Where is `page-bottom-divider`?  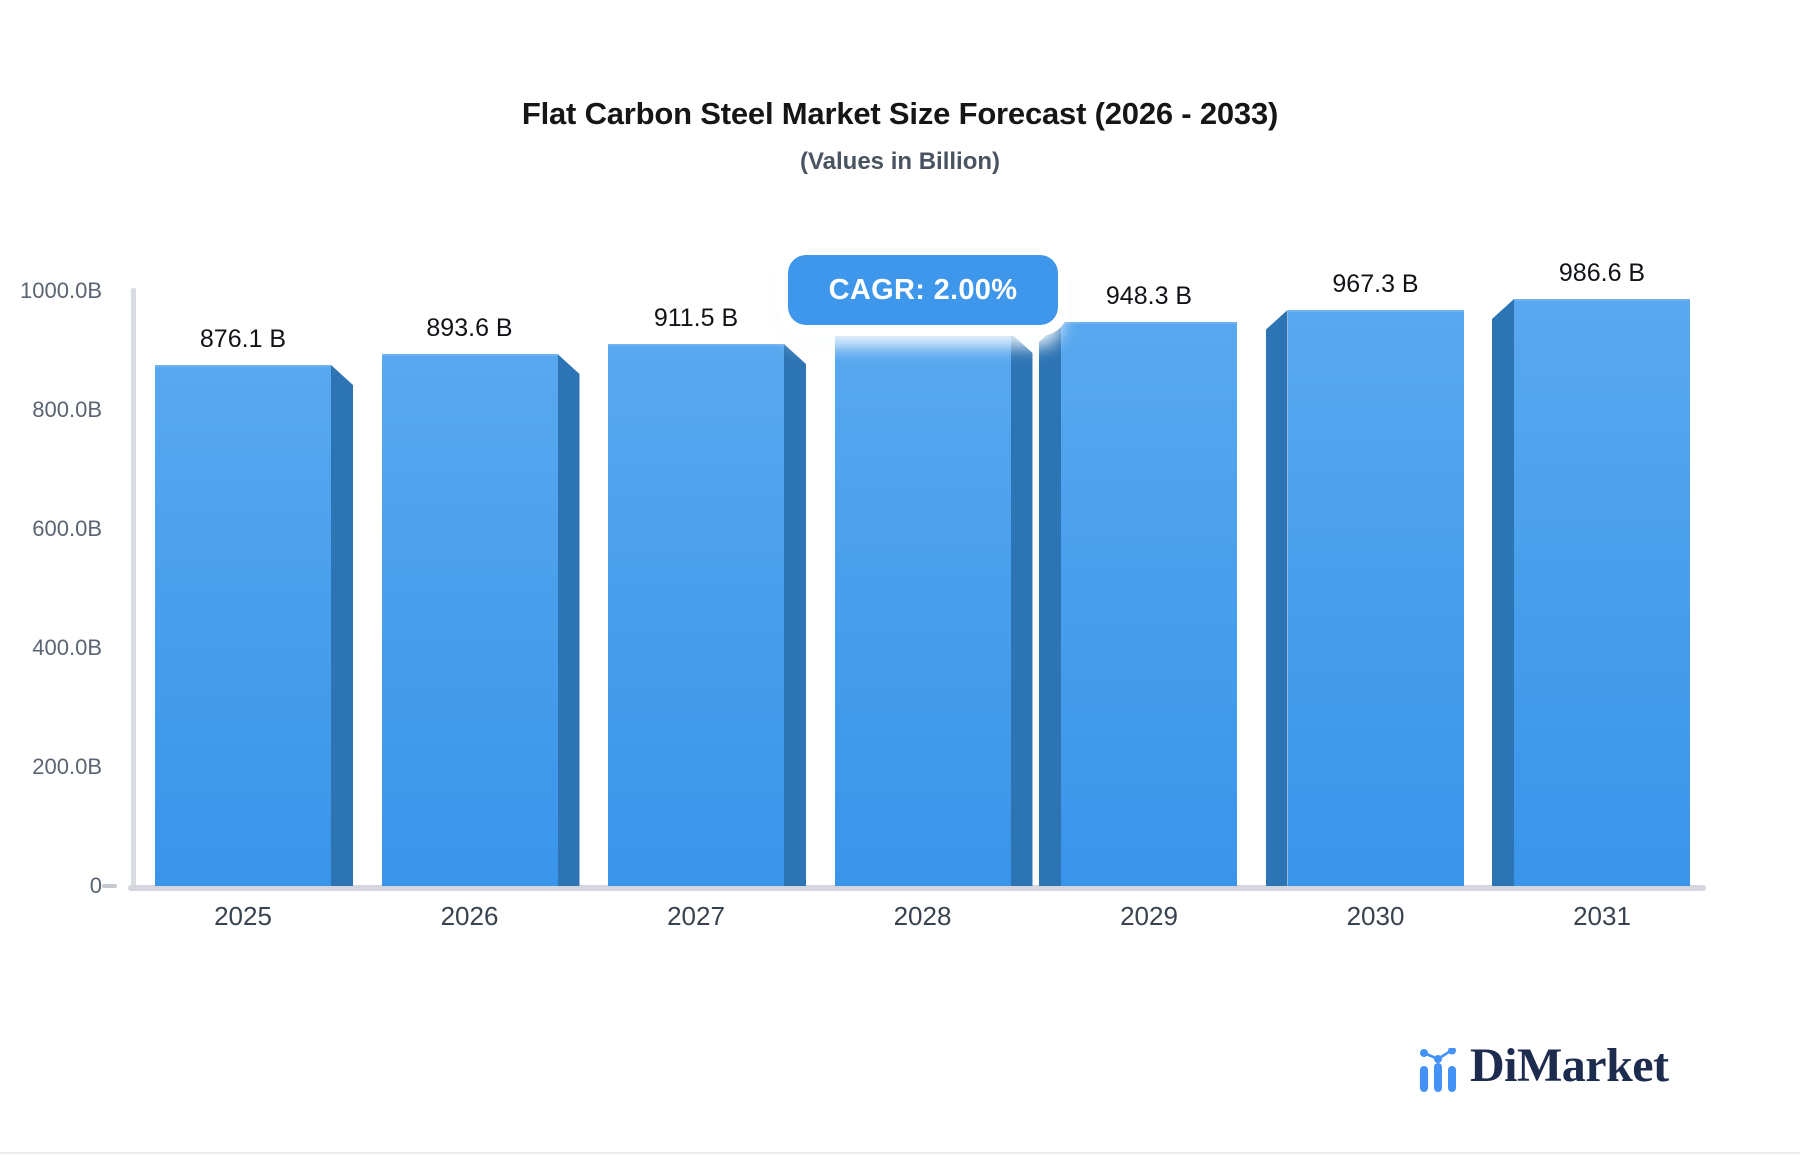 page-bottom-divider is located at coordinates (900, 1153).